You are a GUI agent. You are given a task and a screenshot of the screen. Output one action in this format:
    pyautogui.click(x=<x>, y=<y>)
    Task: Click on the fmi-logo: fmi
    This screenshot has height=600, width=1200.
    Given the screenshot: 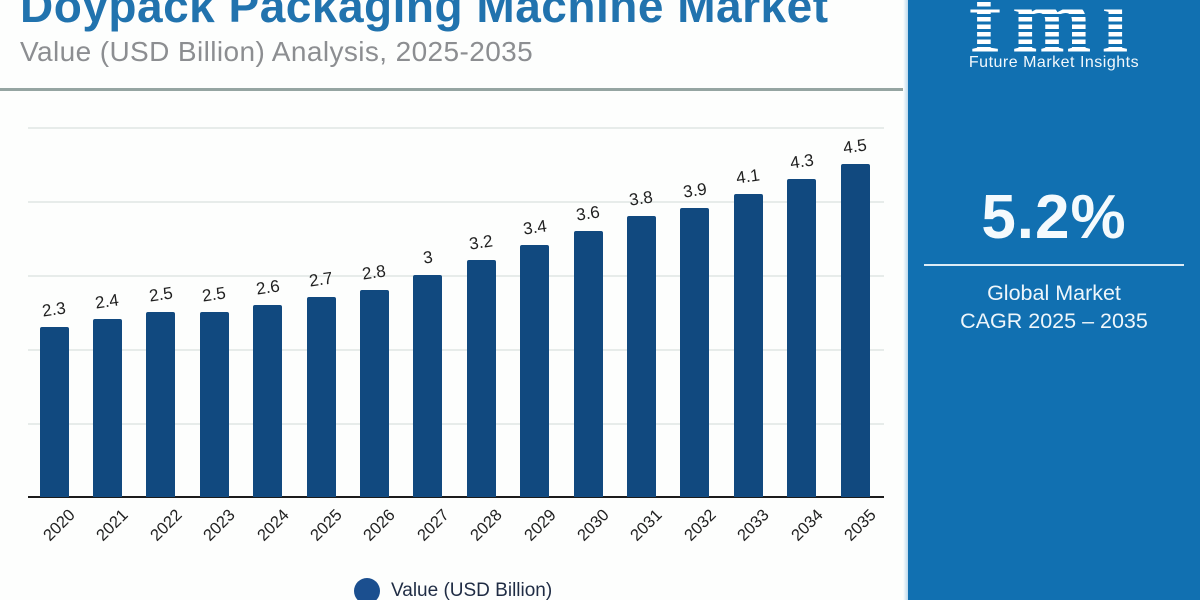 What is the action you would take?
    pyautogui.click(x=1054, y=34)
    